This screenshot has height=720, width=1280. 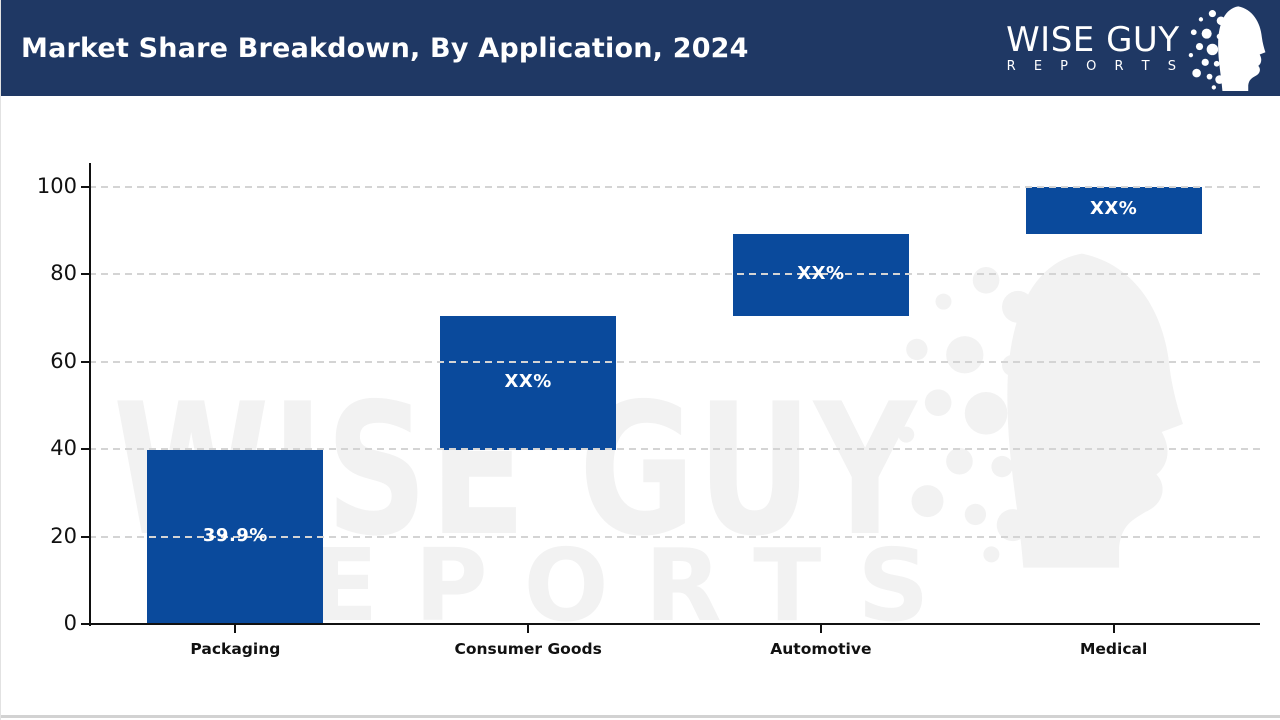 I want to click on bar-consumer-goods, so click(x=528, y=383).